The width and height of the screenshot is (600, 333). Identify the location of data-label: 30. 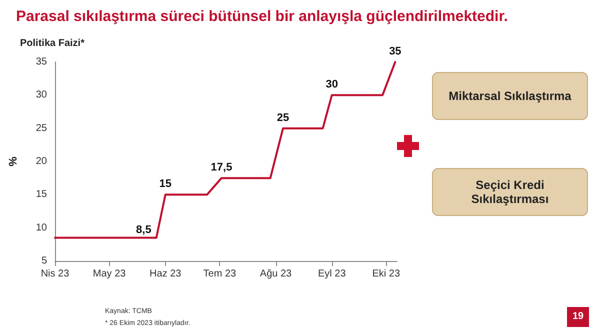
(332, 84).